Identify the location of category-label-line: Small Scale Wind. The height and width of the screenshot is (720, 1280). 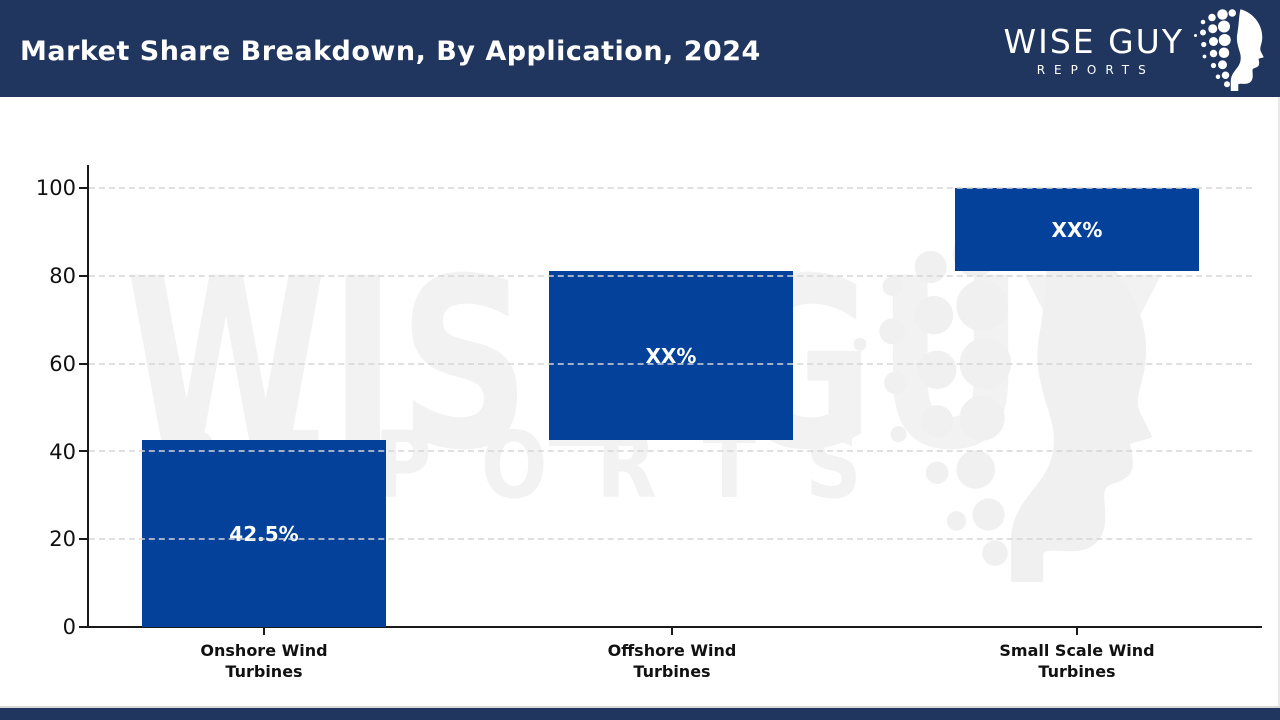
(1077, 650).